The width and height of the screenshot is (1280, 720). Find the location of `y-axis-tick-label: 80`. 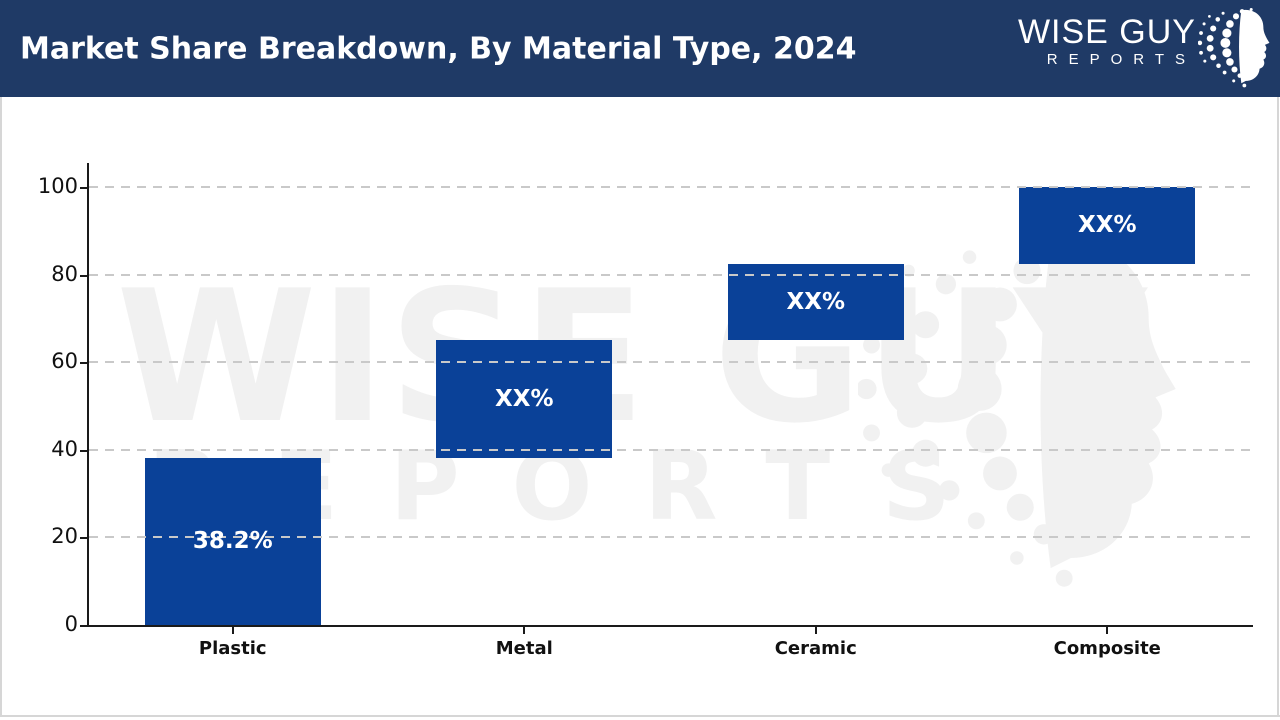

y-axis-tick-label: 80 is located at coordinates (64, 273).